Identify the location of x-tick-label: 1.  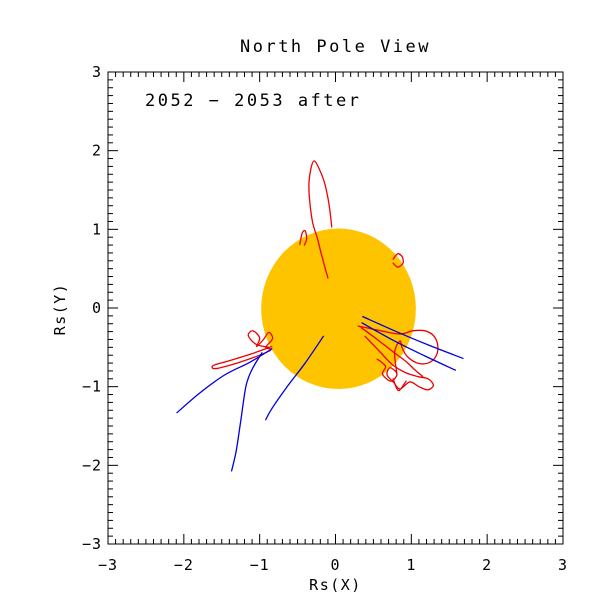
(411, 565).